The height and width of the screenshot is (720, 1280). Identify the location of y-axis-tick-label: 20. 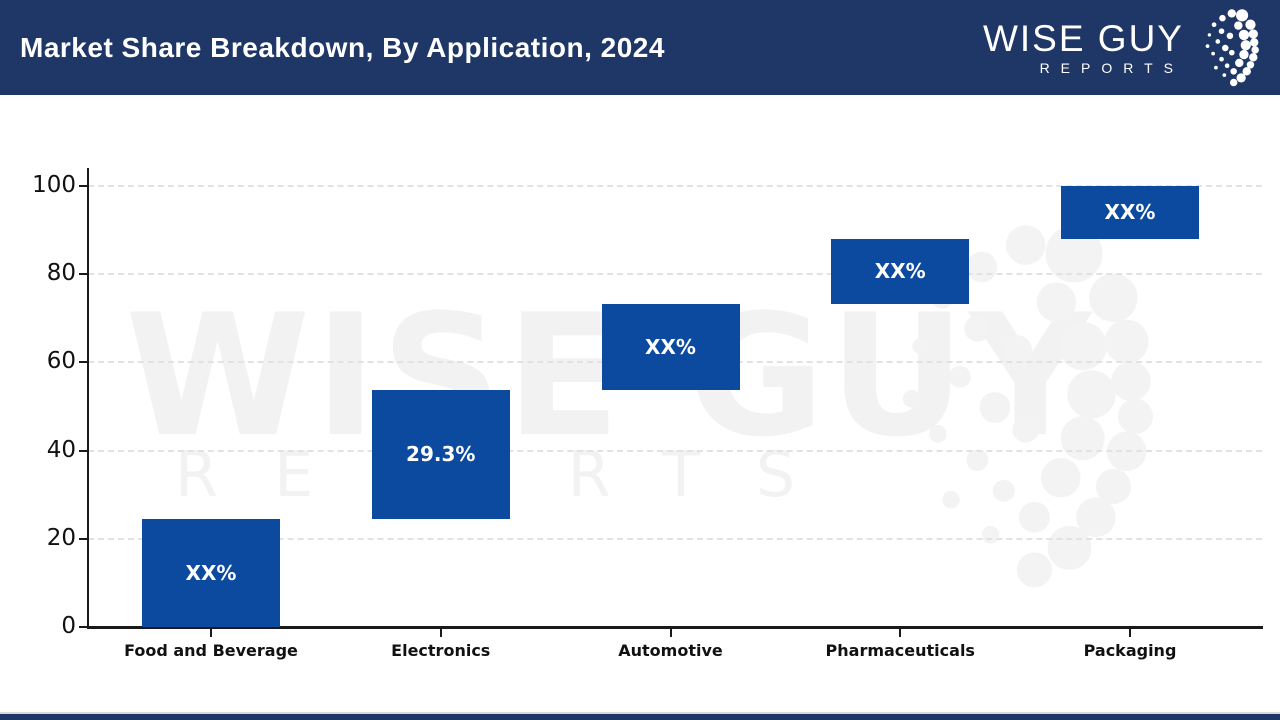
(61, 537).